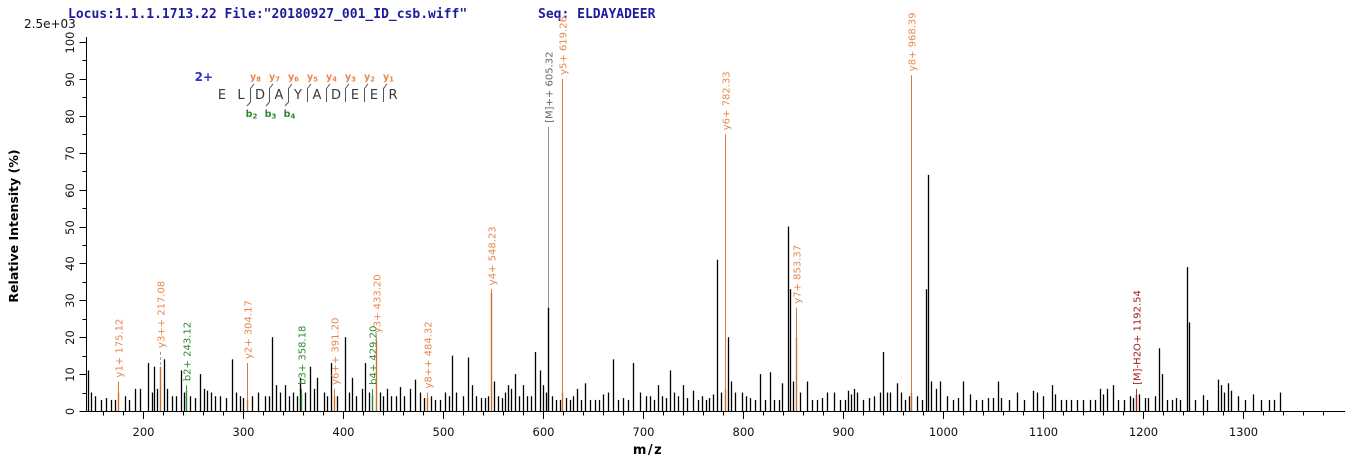 The height and width of the screenshot is (473, 1362). I want to click on x-tick-label: 500, so click(444, 432).